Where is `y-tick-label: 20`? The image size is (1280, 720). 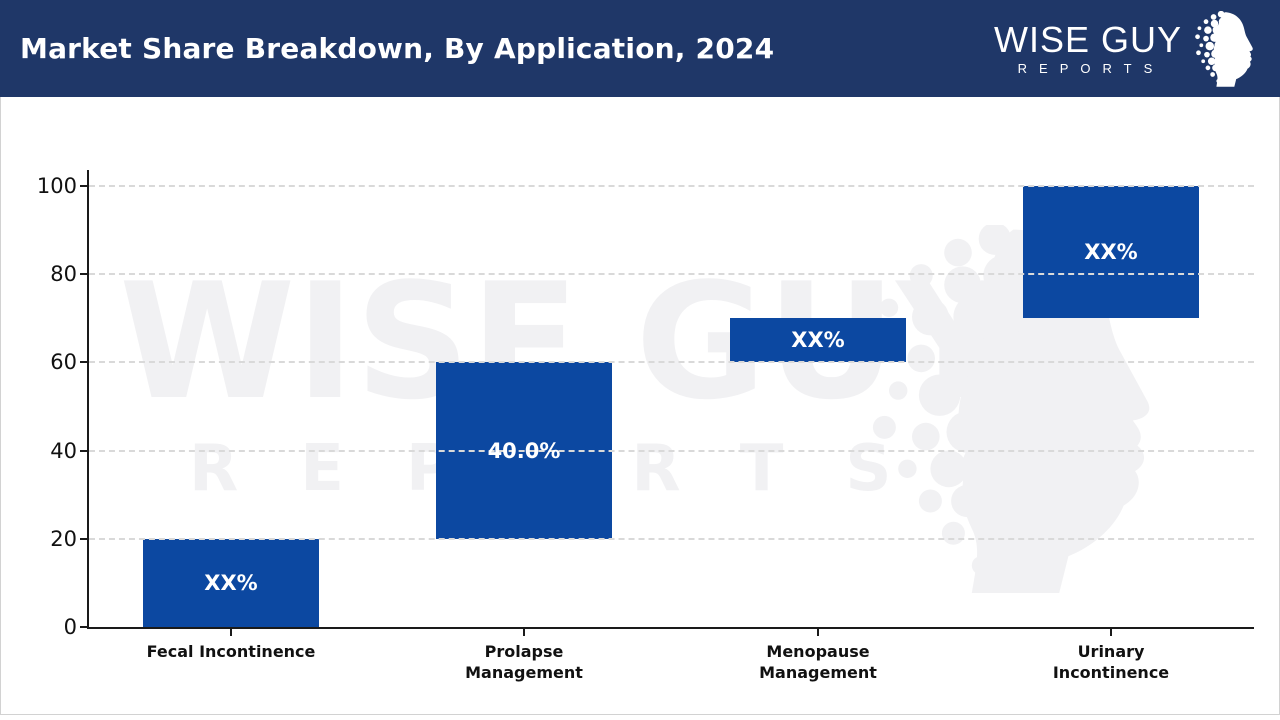
y-tick-label: 20 is located at coordinates (63, 538).